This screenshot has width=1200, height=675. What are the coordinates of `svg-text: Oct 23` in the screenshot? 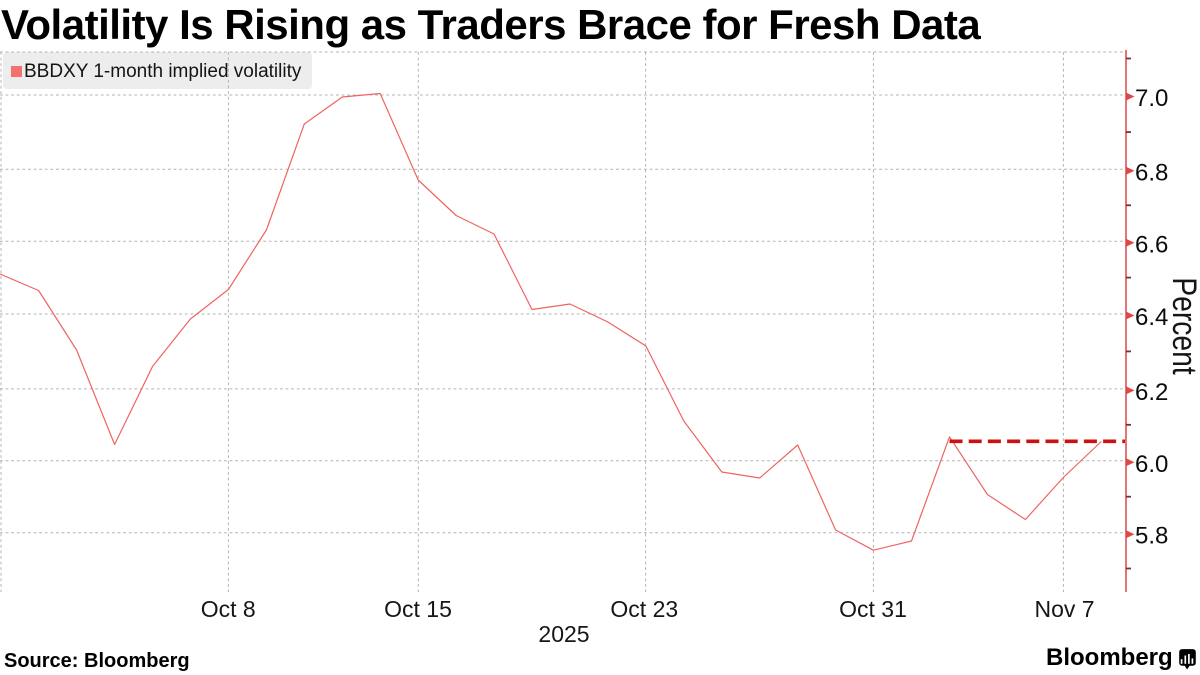 It's located at (644, 609).